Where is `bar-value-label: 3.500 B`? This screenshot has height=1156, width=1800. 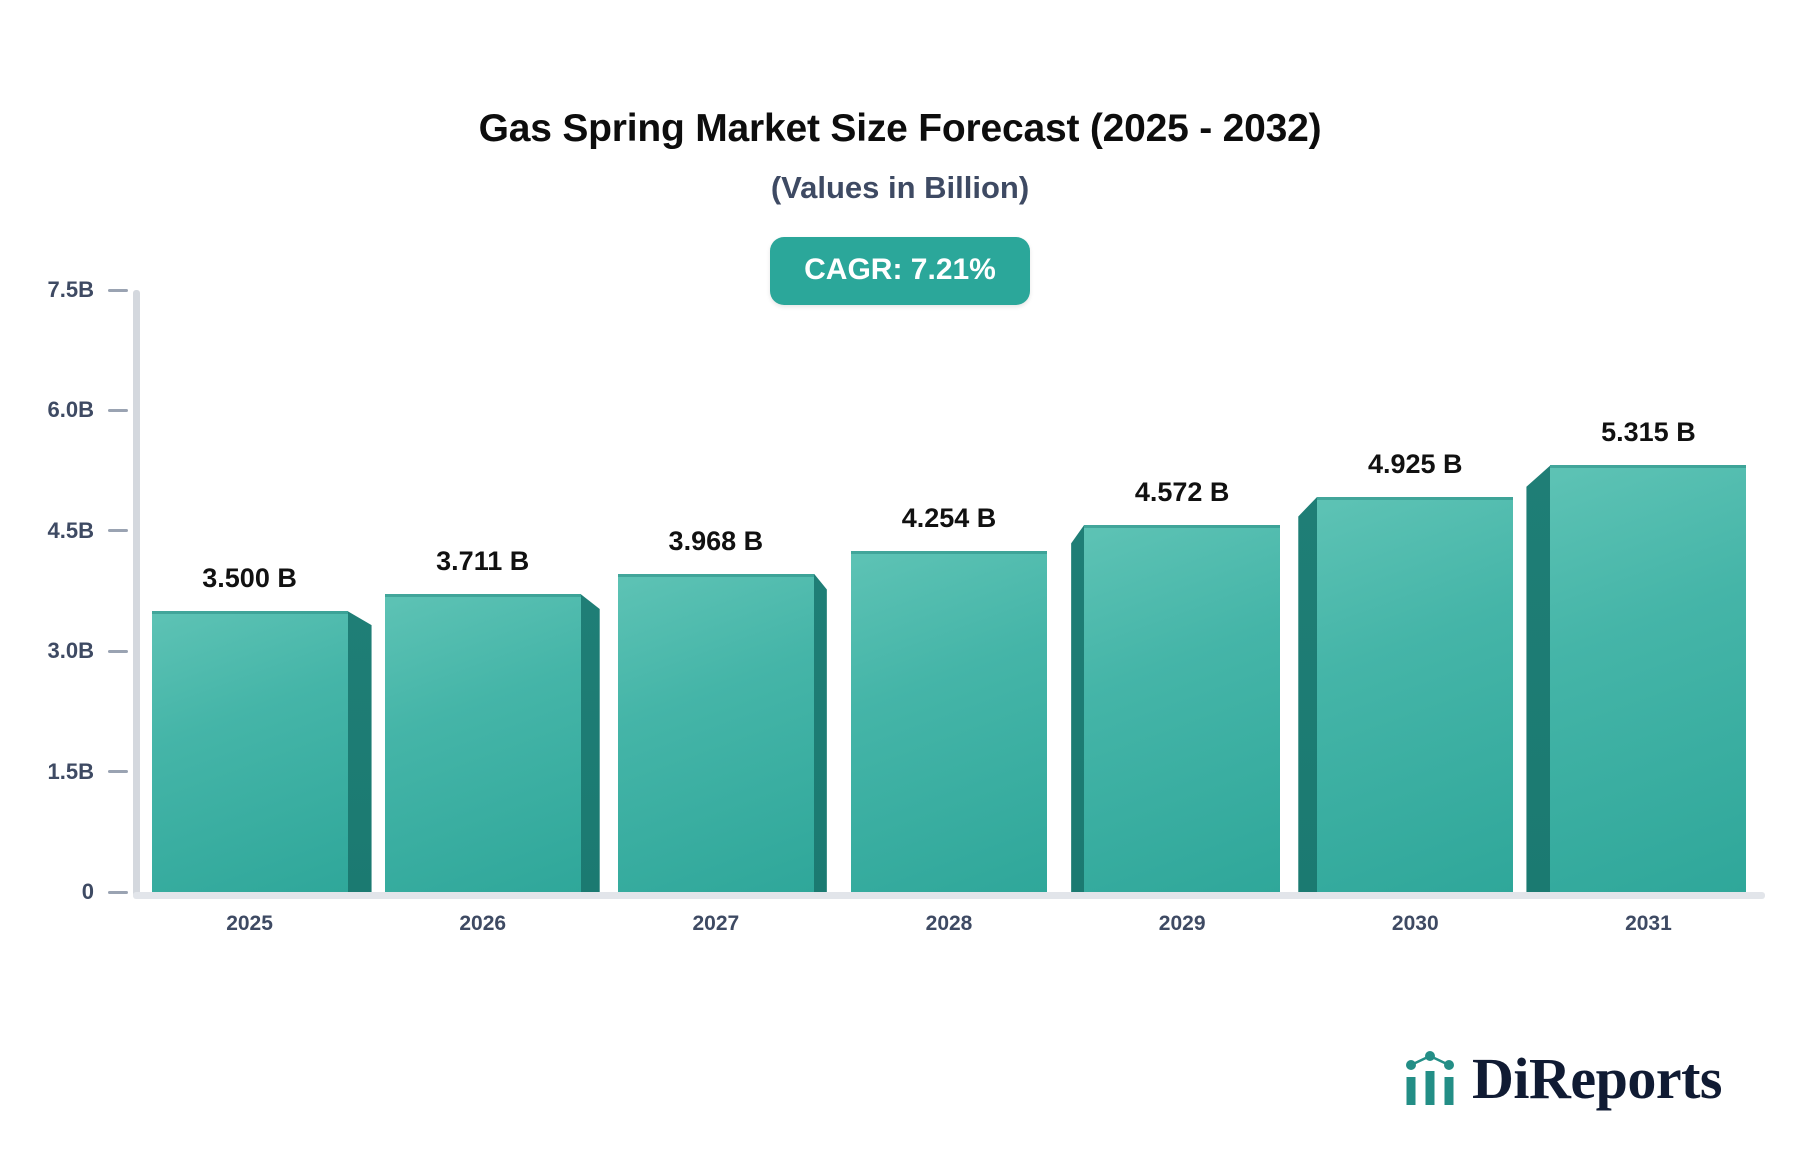
bar-value-label: 3.500 B is located at coordinates (249, 578).